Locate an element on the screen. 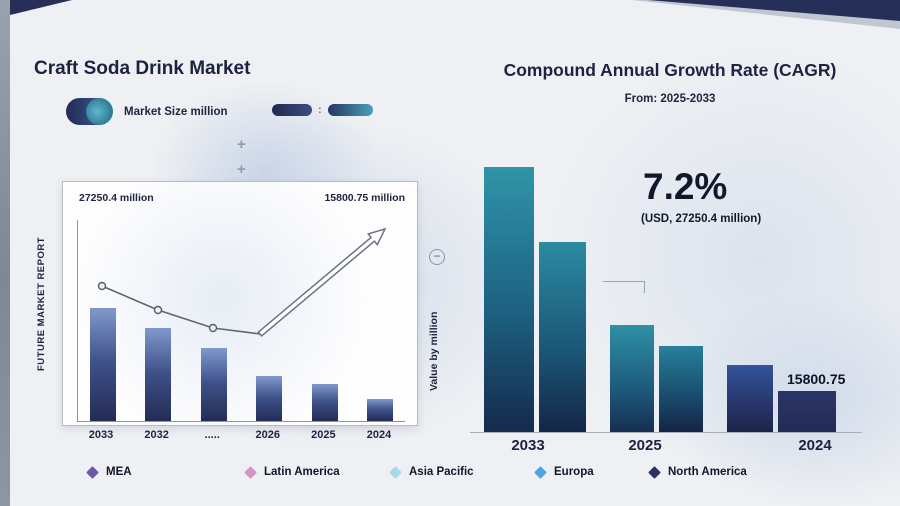  value-label-2024: 15800.75 is located at coordinates (816, 379).